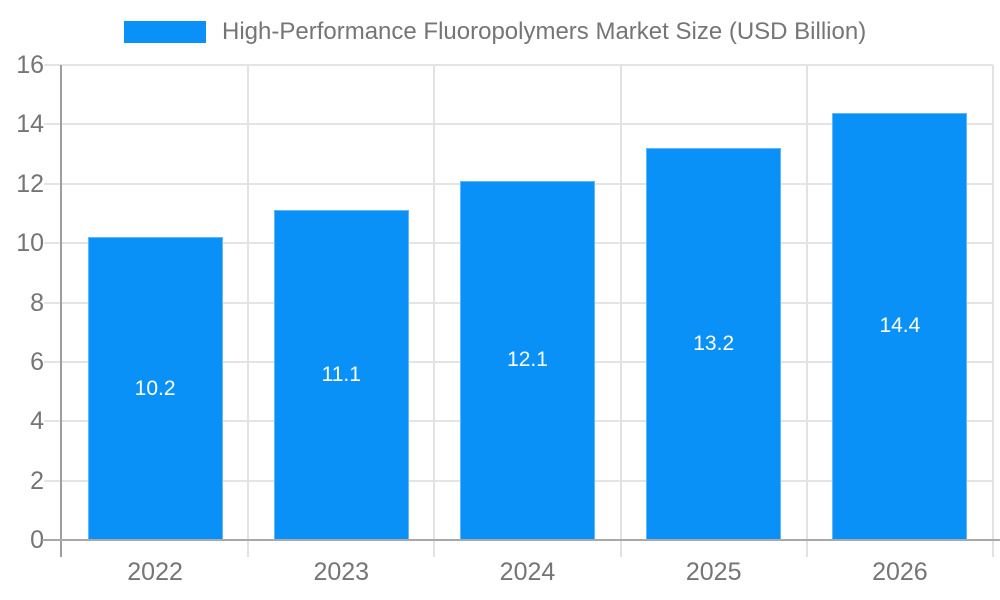 This screenshot has height=600, width=1000. I want to click on x-axis-line, so click(521, 540).